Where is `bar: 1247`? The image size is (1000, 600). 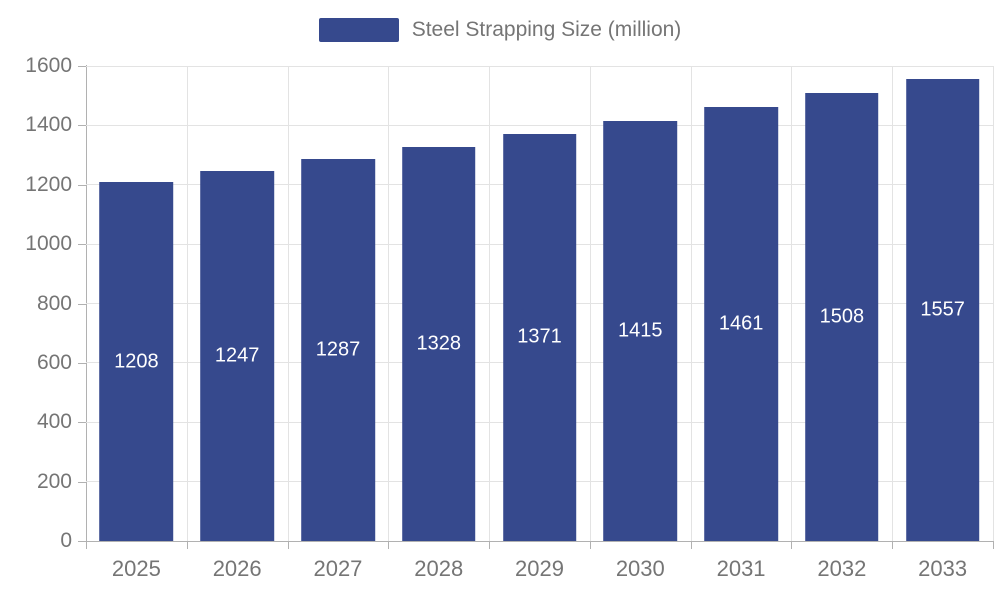 bar: 1247 is located at coordinates (237, 355).